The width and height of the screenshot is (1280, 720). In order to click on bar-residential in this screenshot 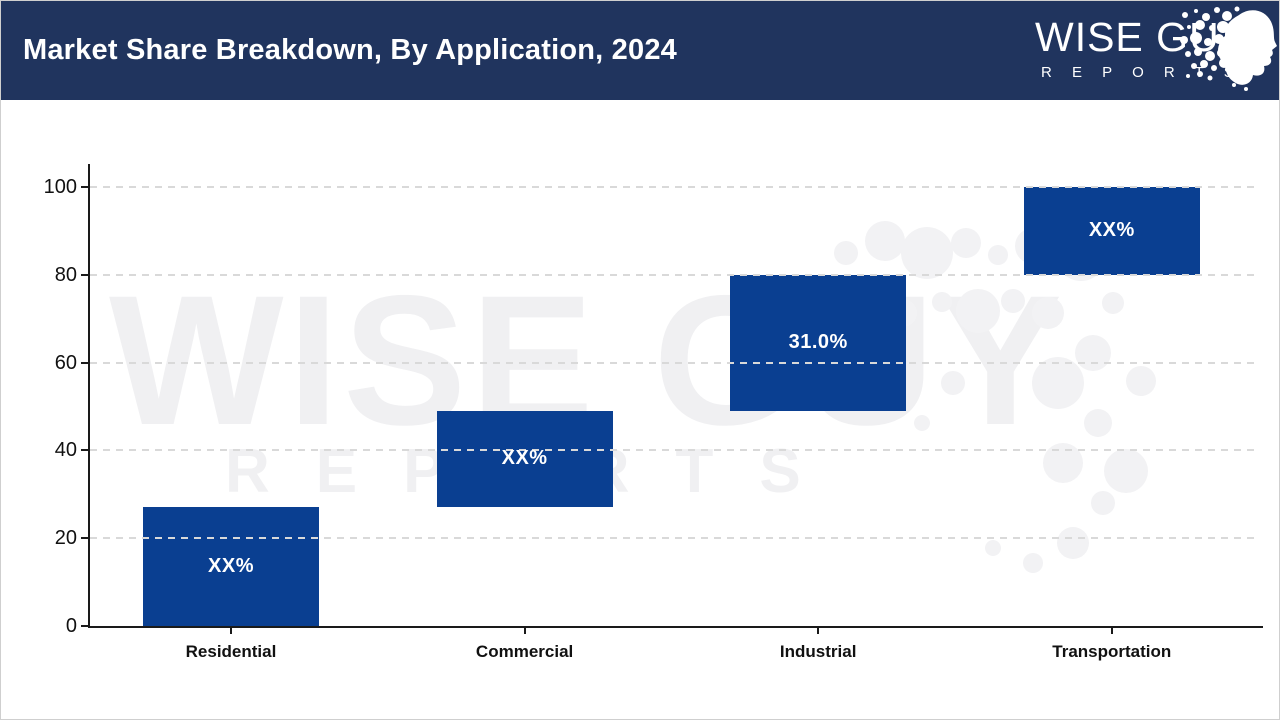, I will do `click(231, 566)`.